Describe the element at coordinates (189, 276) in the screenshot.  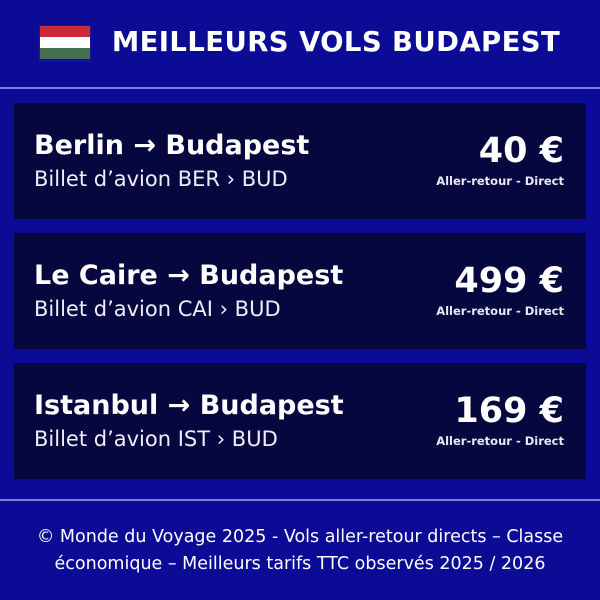
I see `flight-route: Le Caire → Budapest` at that location.